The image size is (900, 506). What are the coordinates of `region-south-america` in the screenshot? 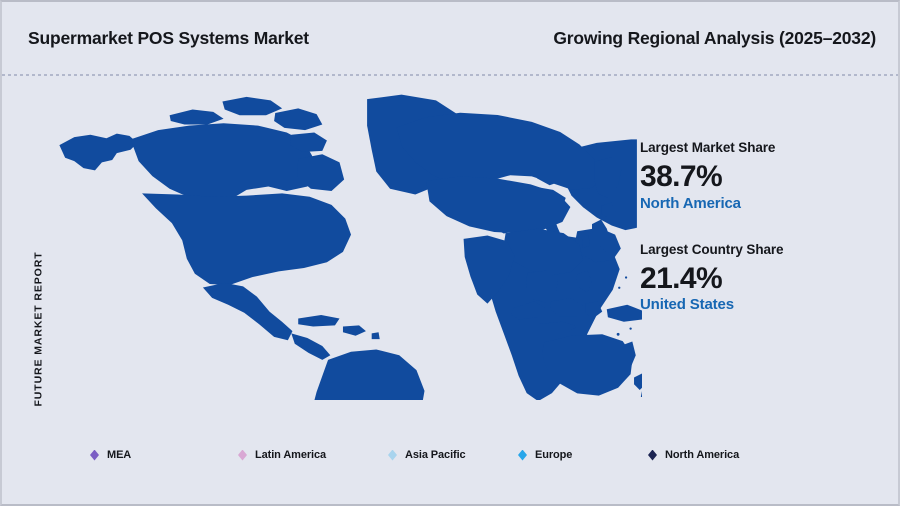 It's located at (369, 374).